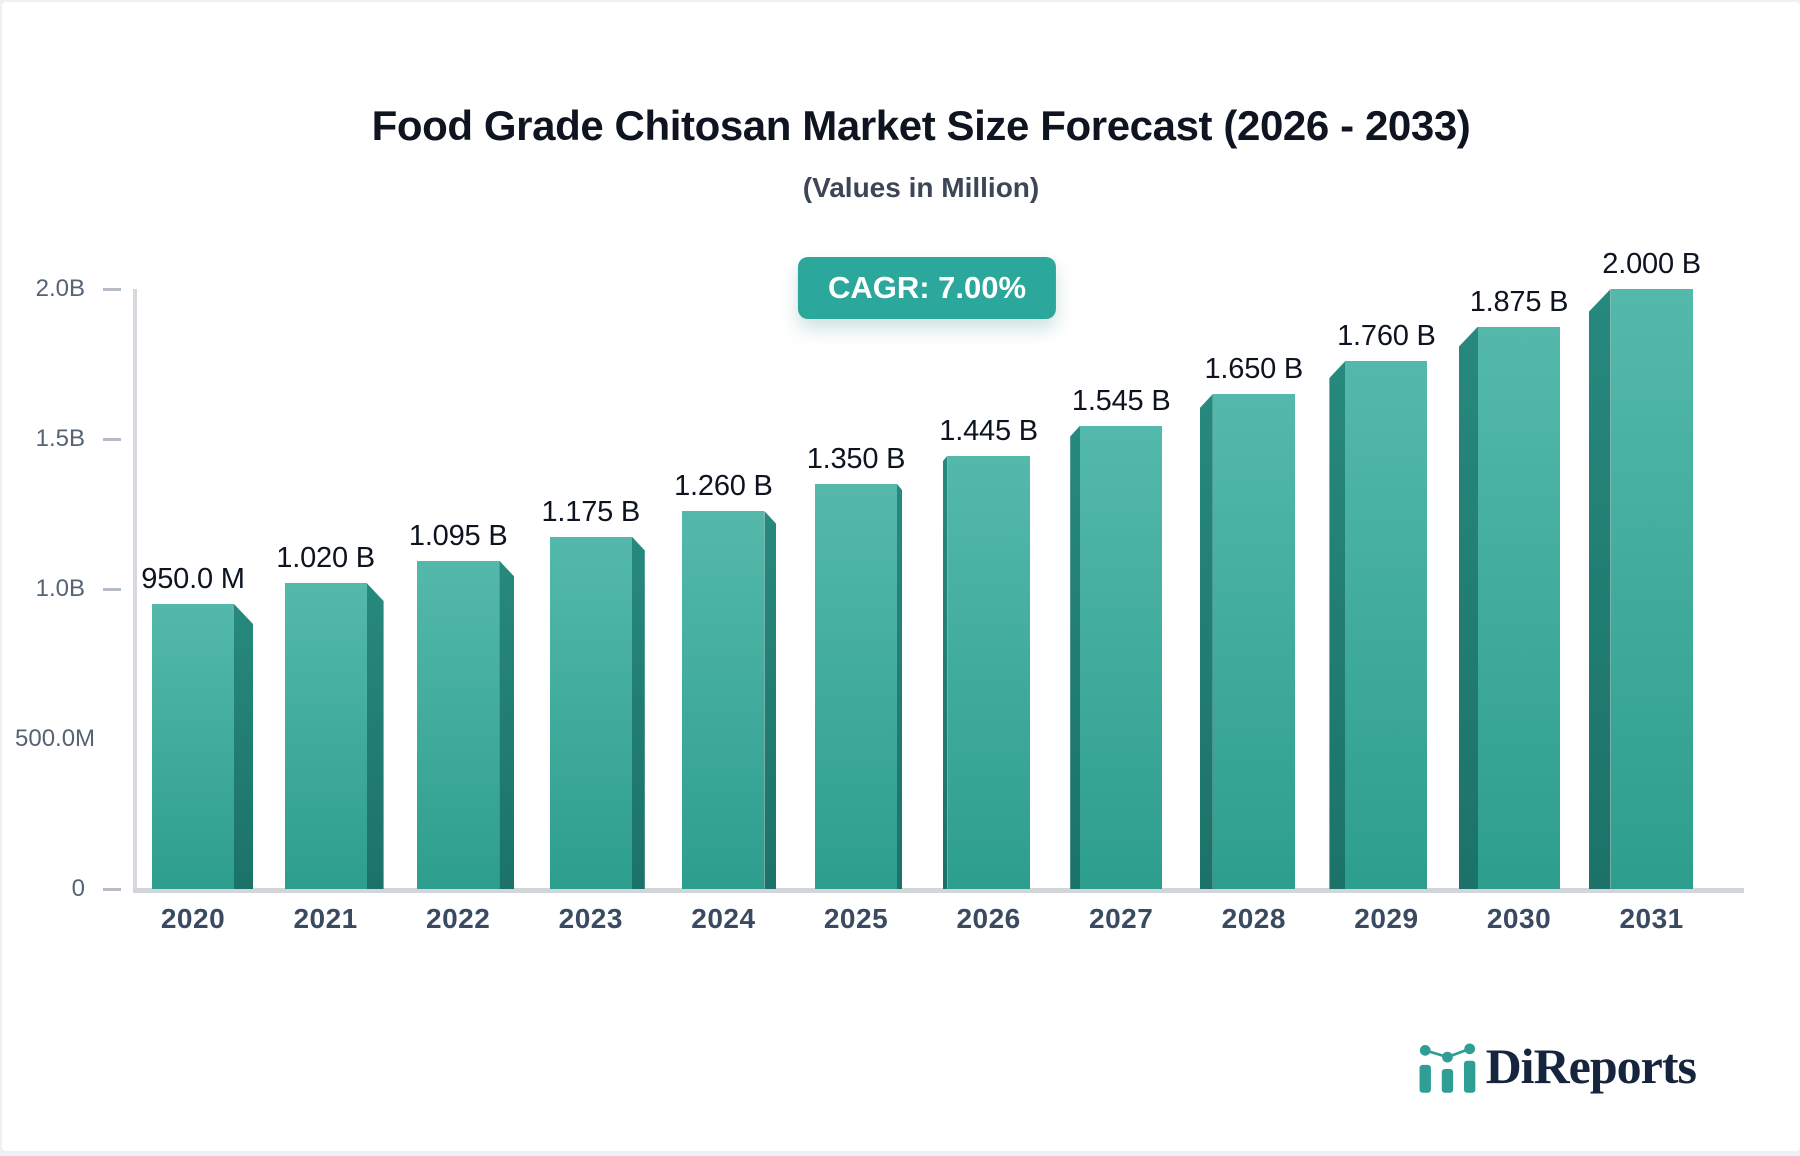 This screenshot has height=1156, width=1800. What do you see at coordinates (458, 918) in the screenshot?
I see `x-axis-label: 2022` at bounding box center [458, 918].